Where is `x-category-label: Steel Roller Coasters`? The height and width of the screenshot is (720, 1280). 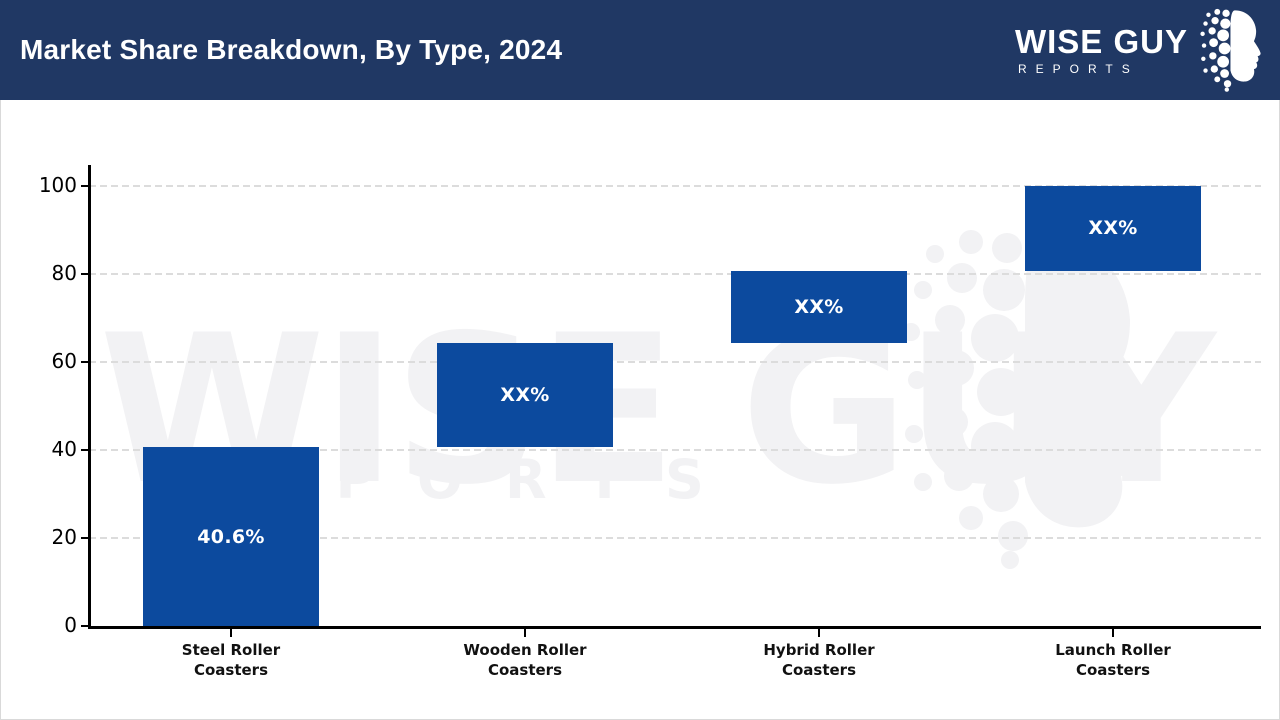 x-category-label: Steel Roller Coasters is located at coordinates (231, 660).